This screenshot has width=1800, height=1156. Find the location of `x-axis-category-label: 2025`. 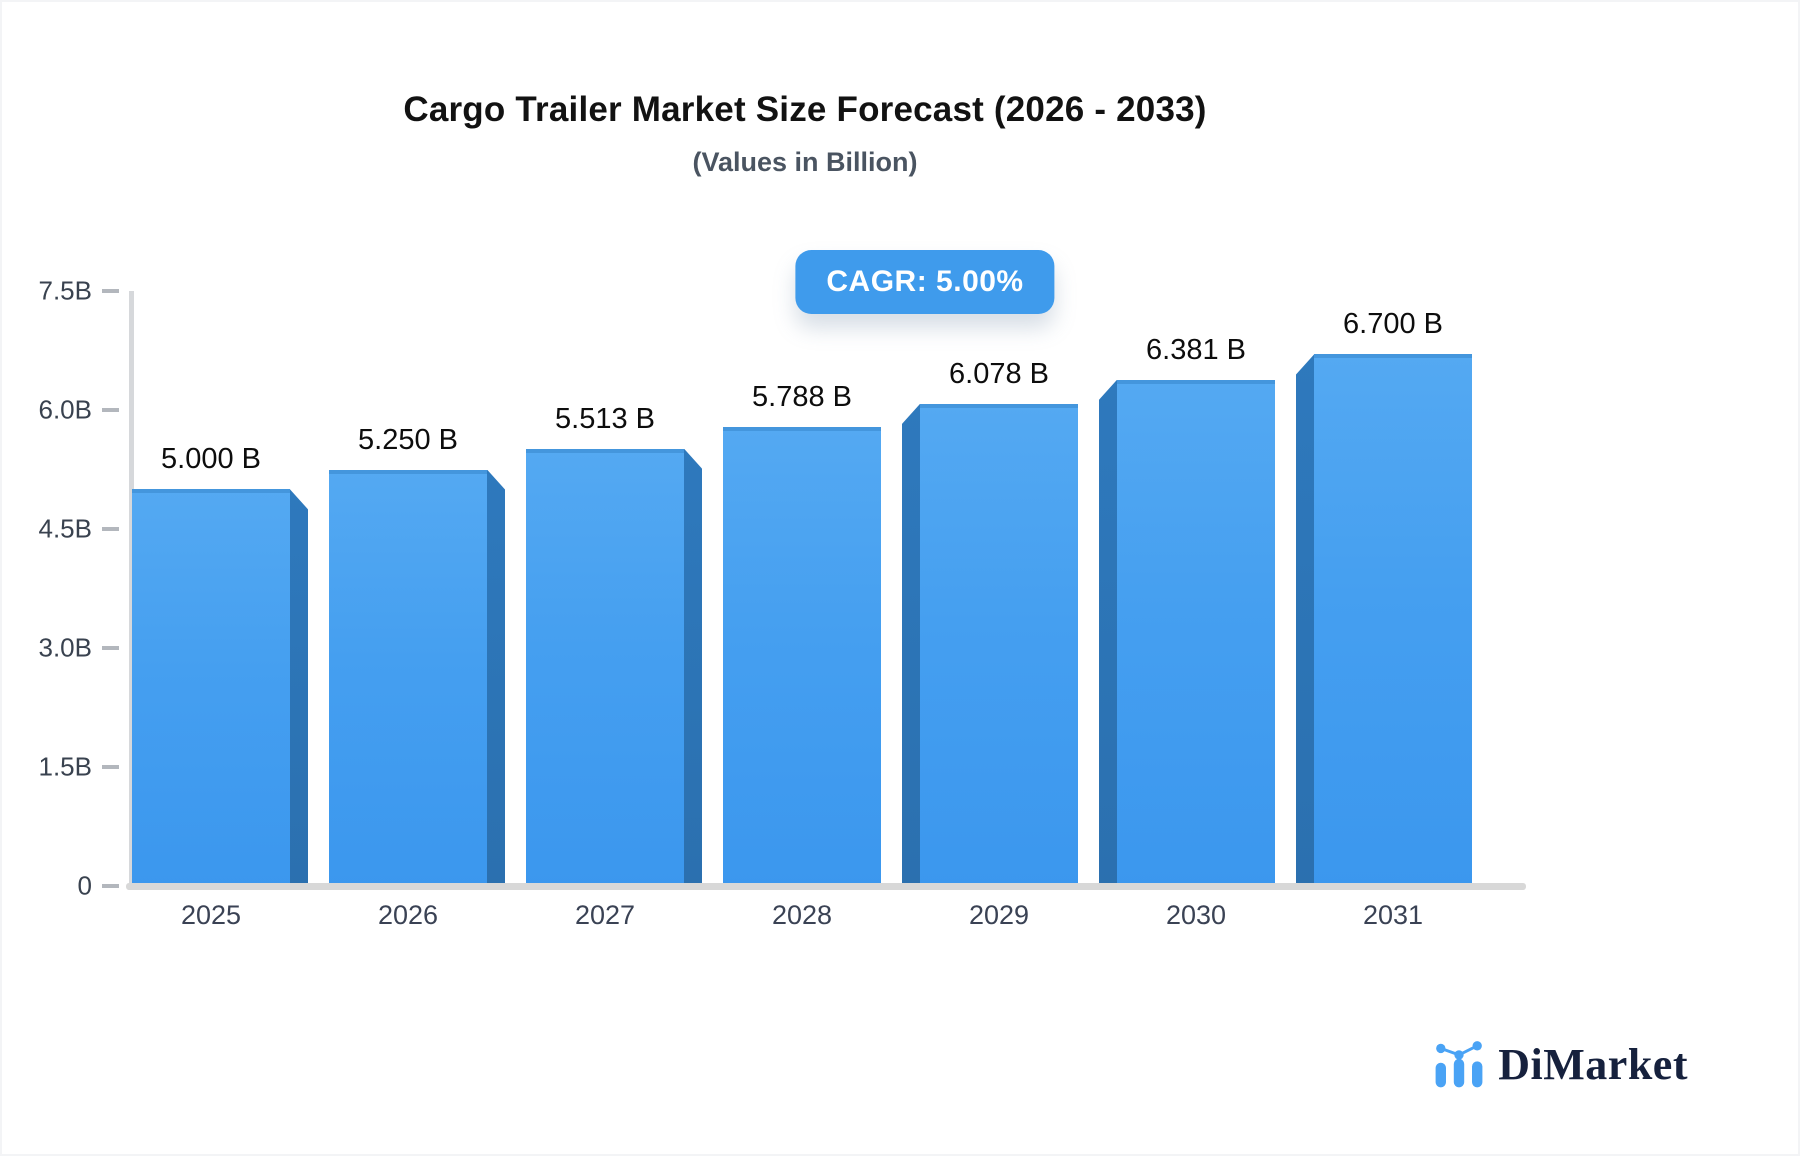

x-axis-category-label: 2025 is located at coordinates (211, 915).